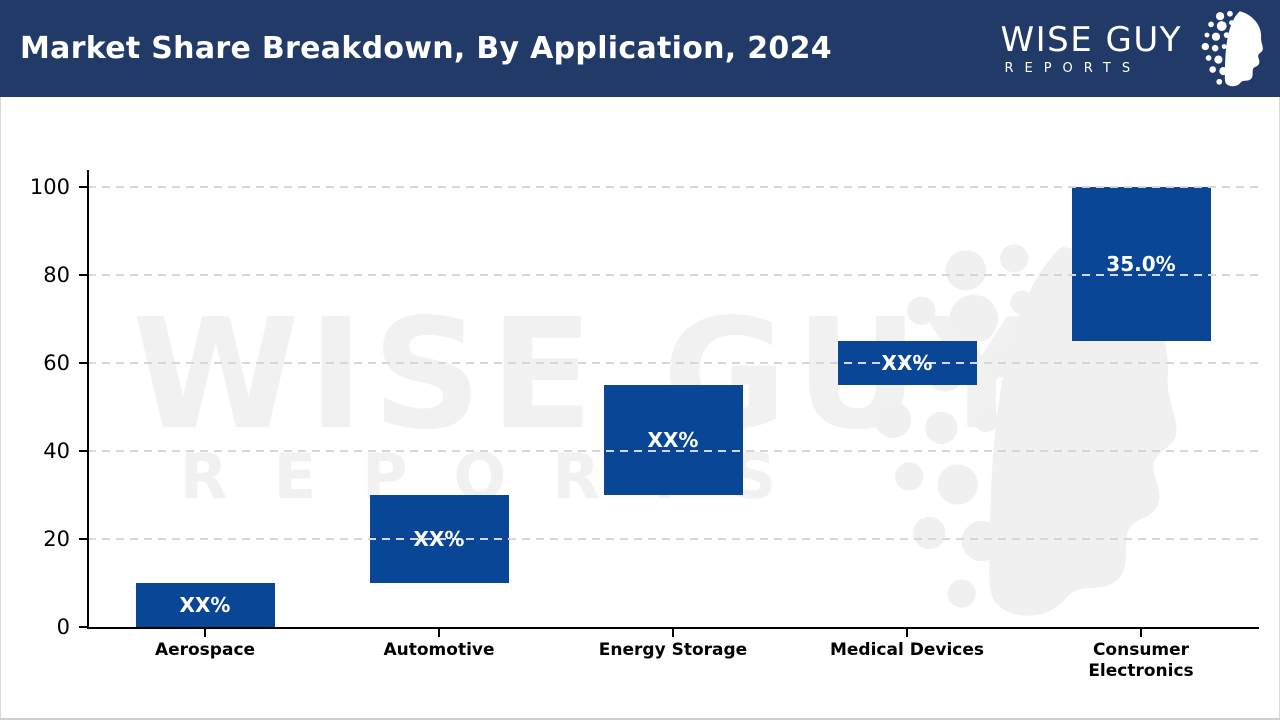 The width and height of the screenshot is (1280, 720). What do you see at coordinates (1141, 660) in the screenshot?
I see `x-axis-label: Consumer Electronics` at bounding box center [1141, 660].